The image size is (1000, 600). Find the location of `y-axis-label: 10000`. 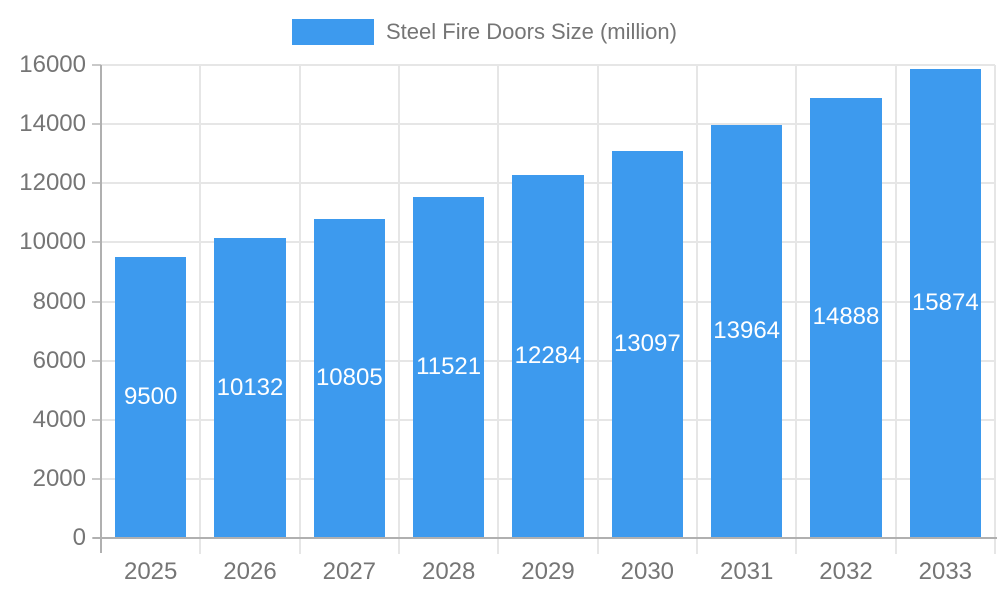

y-axis-label: 10000 is located at coordinates (52, 242).